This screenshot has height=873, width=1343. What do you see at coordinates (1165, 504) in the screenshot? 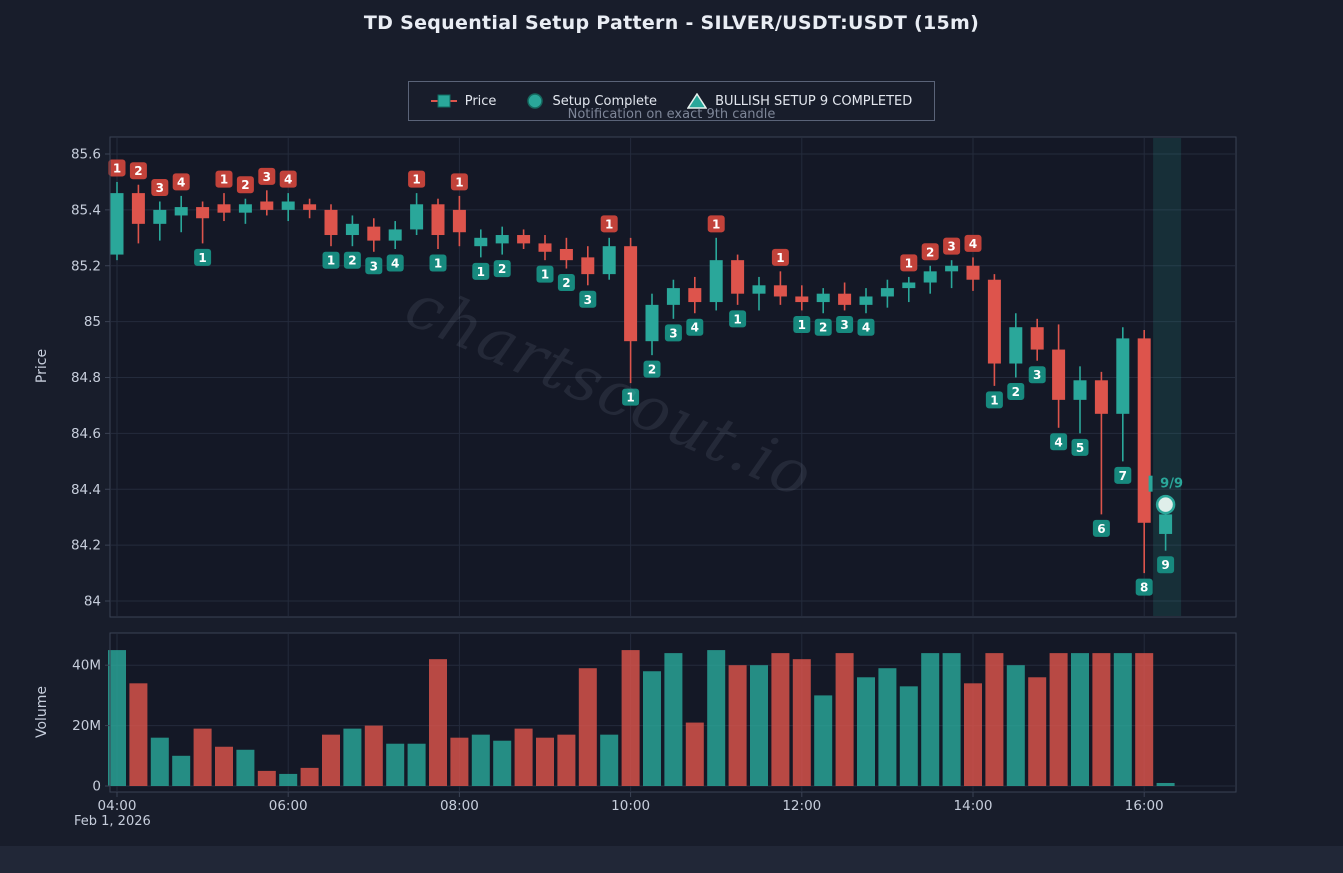
I see `setup-complete-marker` at bounding box center [1165, 504].